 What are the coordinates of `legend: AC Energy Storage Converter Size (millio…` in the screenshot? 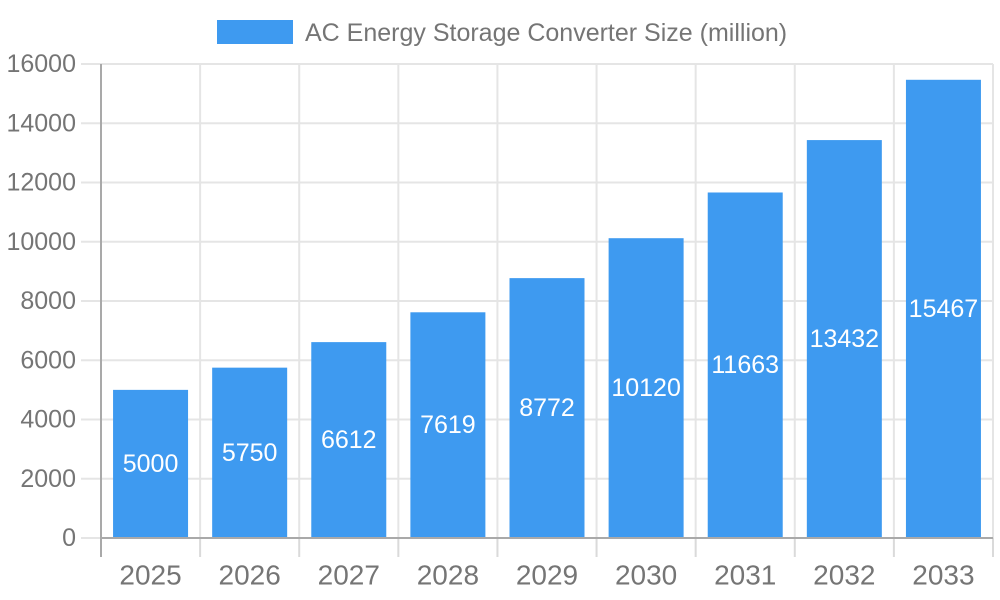 It's located at (502, 33).